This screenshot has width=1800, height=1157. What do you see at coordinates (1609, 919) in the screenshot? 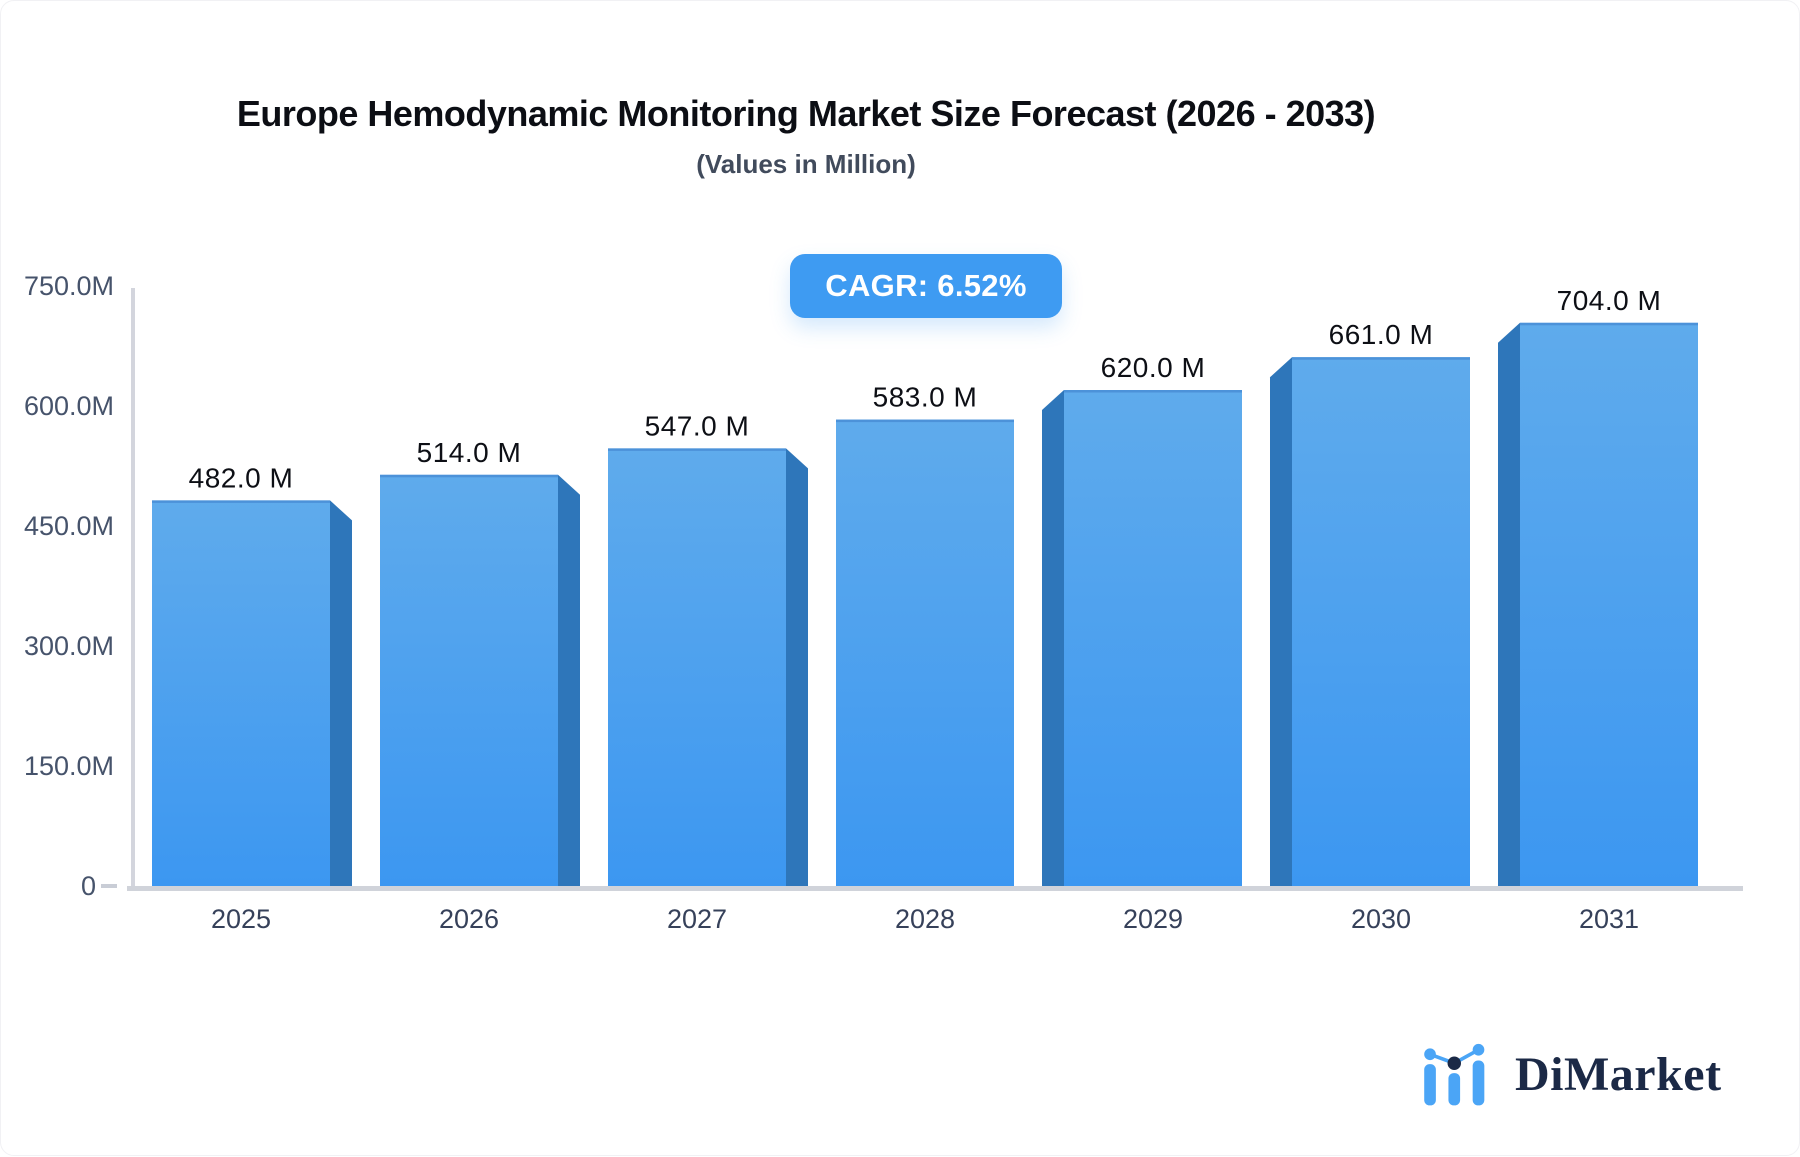
I see `x-tick-label-2031: 2031` at bounding box center [1609, 919].